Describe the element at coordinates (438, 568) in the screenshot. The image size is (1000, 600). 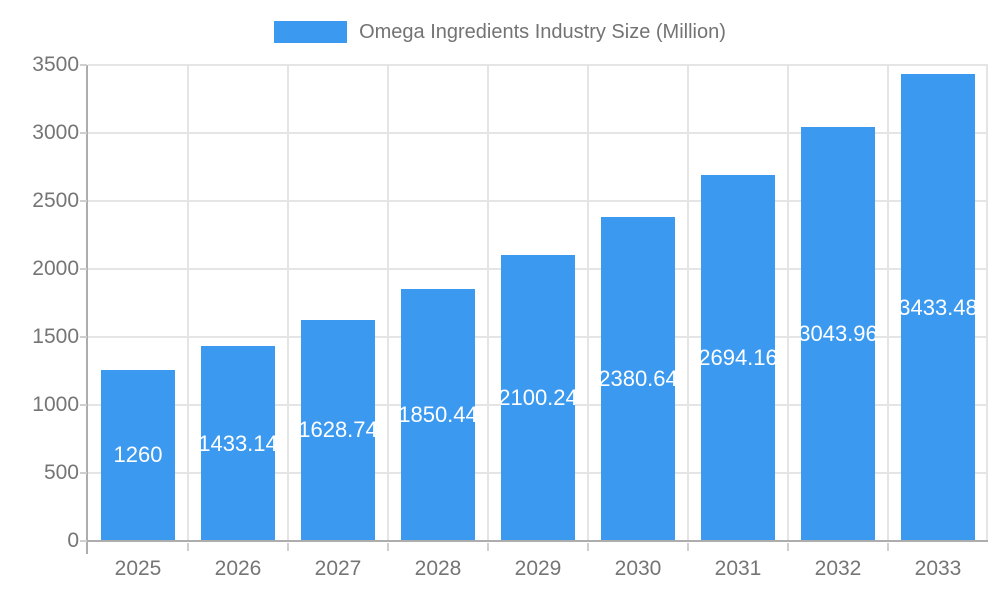
I see `x-tick-label: 2028` at that location.